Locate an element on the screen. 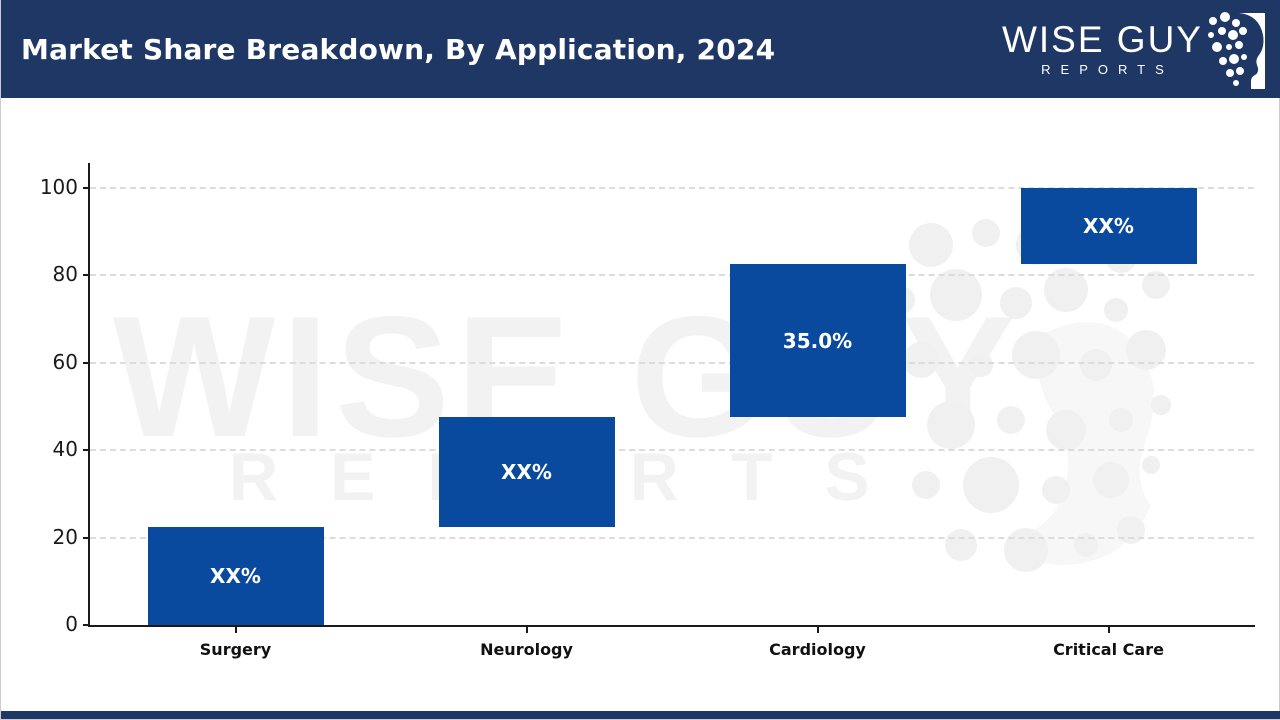  wise-guy-reports-logo: WISE GUY REPORTS is located at coordinates (1141, 49).